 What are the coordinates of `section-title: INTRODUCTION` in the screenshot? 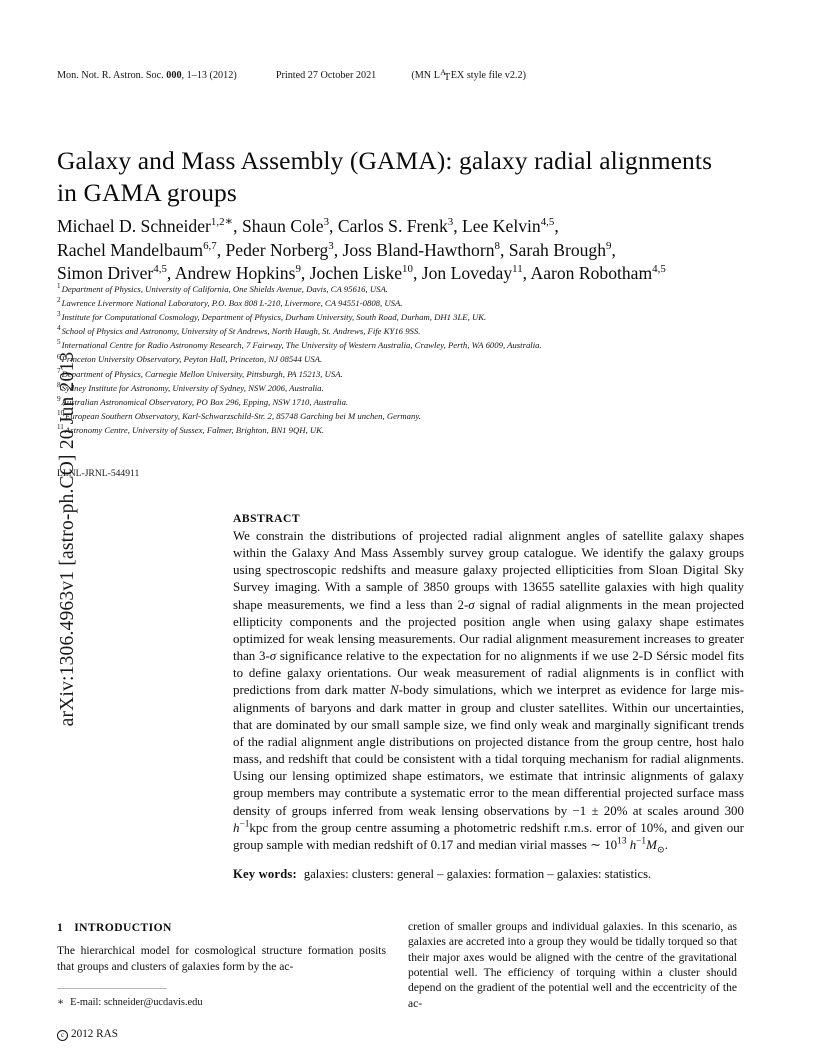 It's located at (123, 927).